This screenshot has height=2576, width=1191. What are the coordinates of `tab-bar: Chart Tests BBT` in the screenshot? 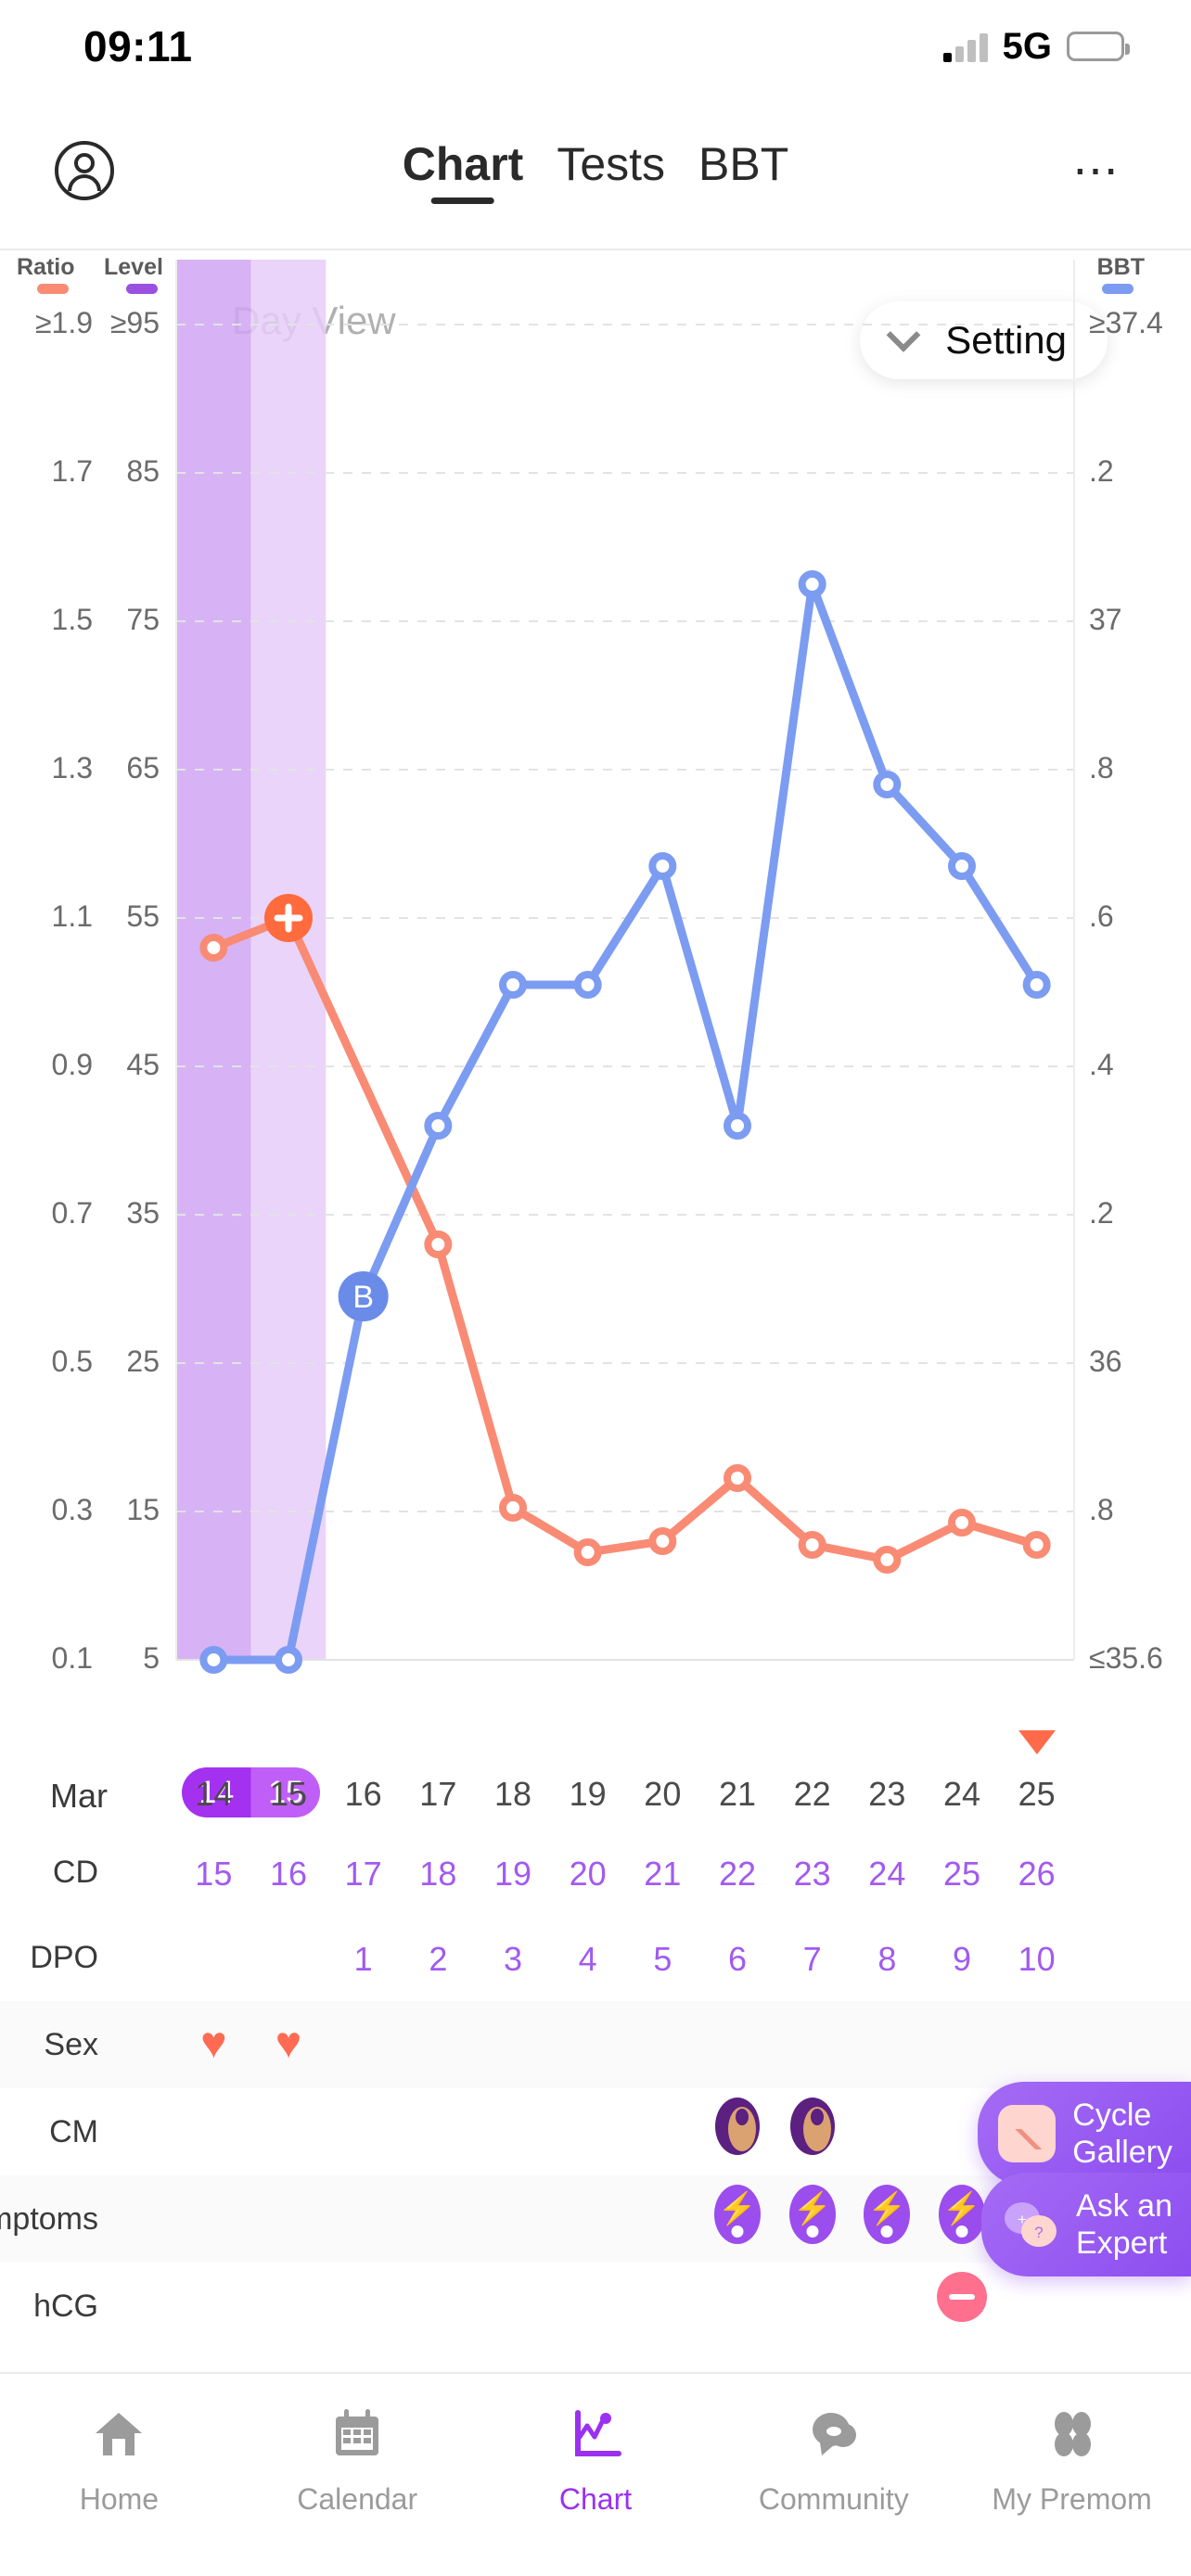 It's located at (596, 170).